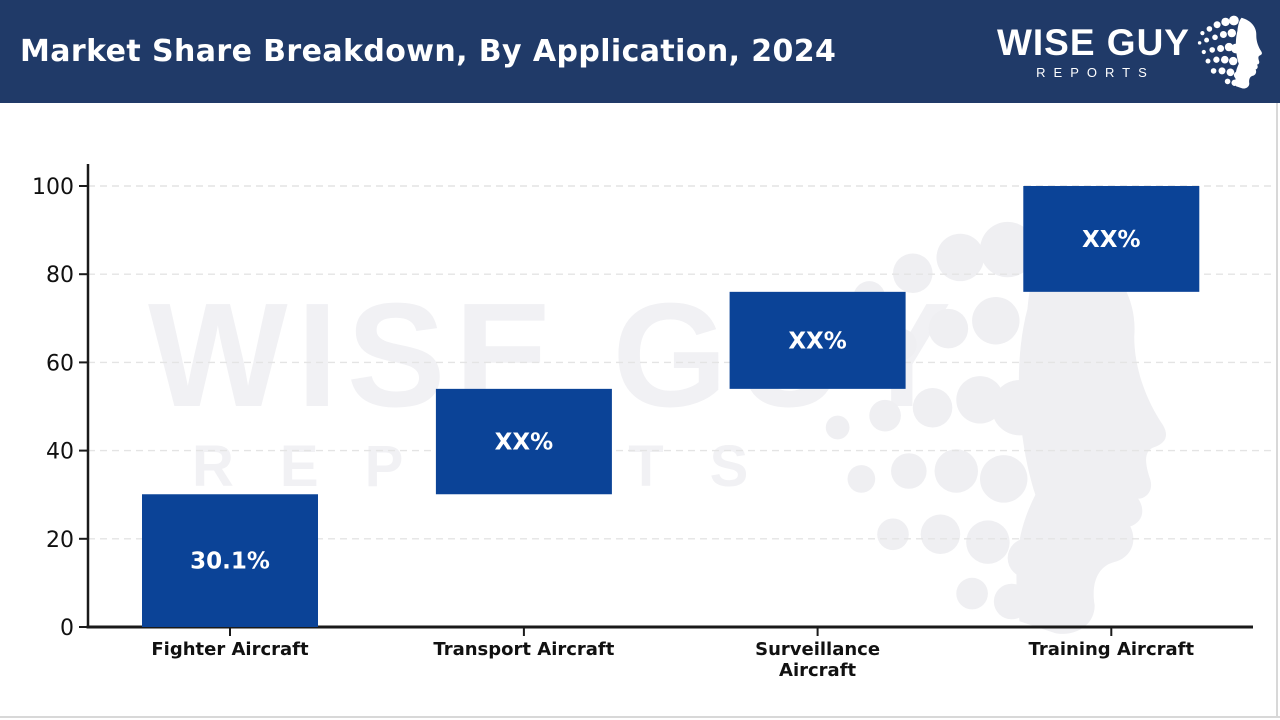 The height and width of the screenshot is (720, 1280). What do you see at coordinates (53, 187) in the screenshot?
I see `y-tick-label: 100` at bounding box center [53, 187].